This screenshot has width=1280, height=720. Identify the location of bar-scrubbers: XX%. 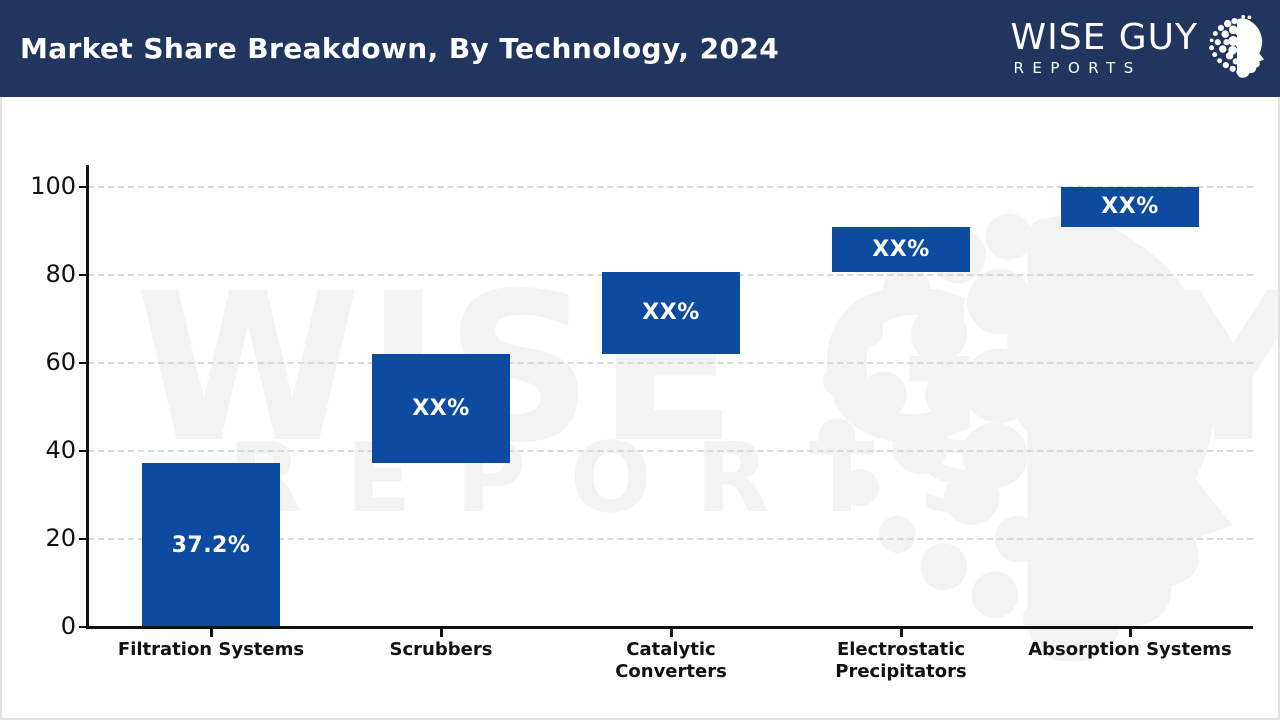
(441, 408).